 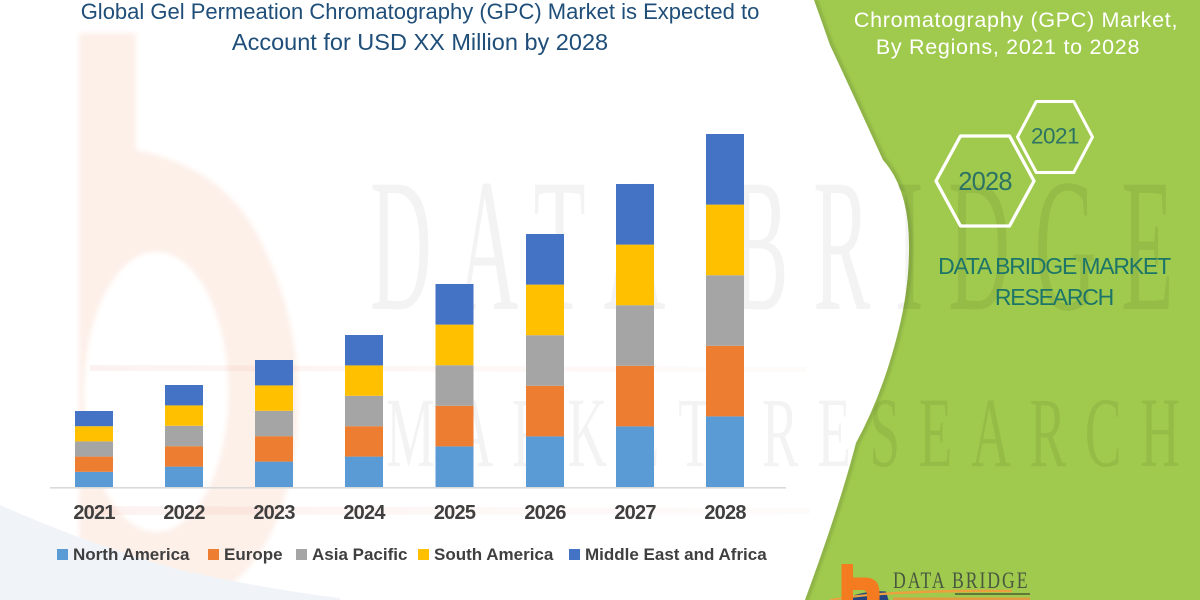 What do you see at coordinates (985, 182) in the screenshot?
I see `svg-text: 2028` at bounding box center [985, 182].